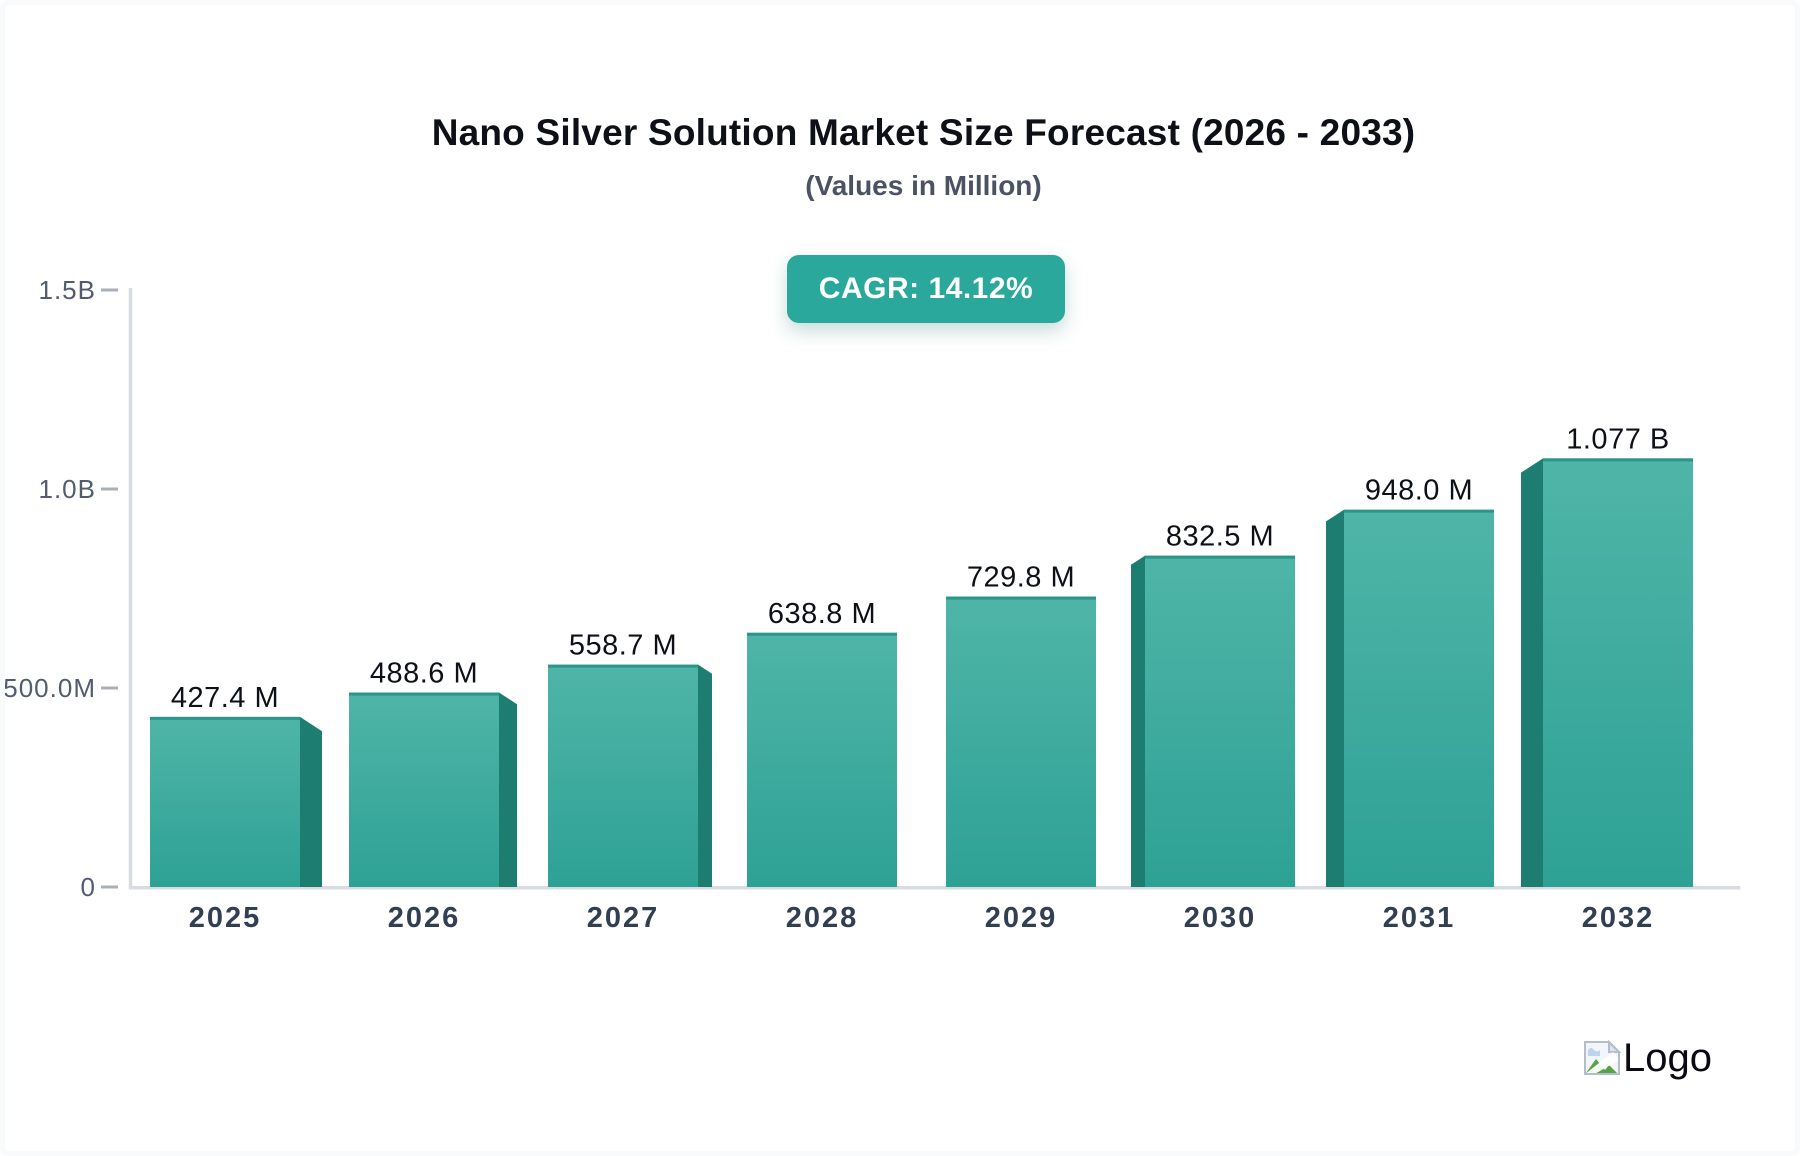 The image size is (1800, 1156). I want to click on y-axis-line, so click(130, 589).